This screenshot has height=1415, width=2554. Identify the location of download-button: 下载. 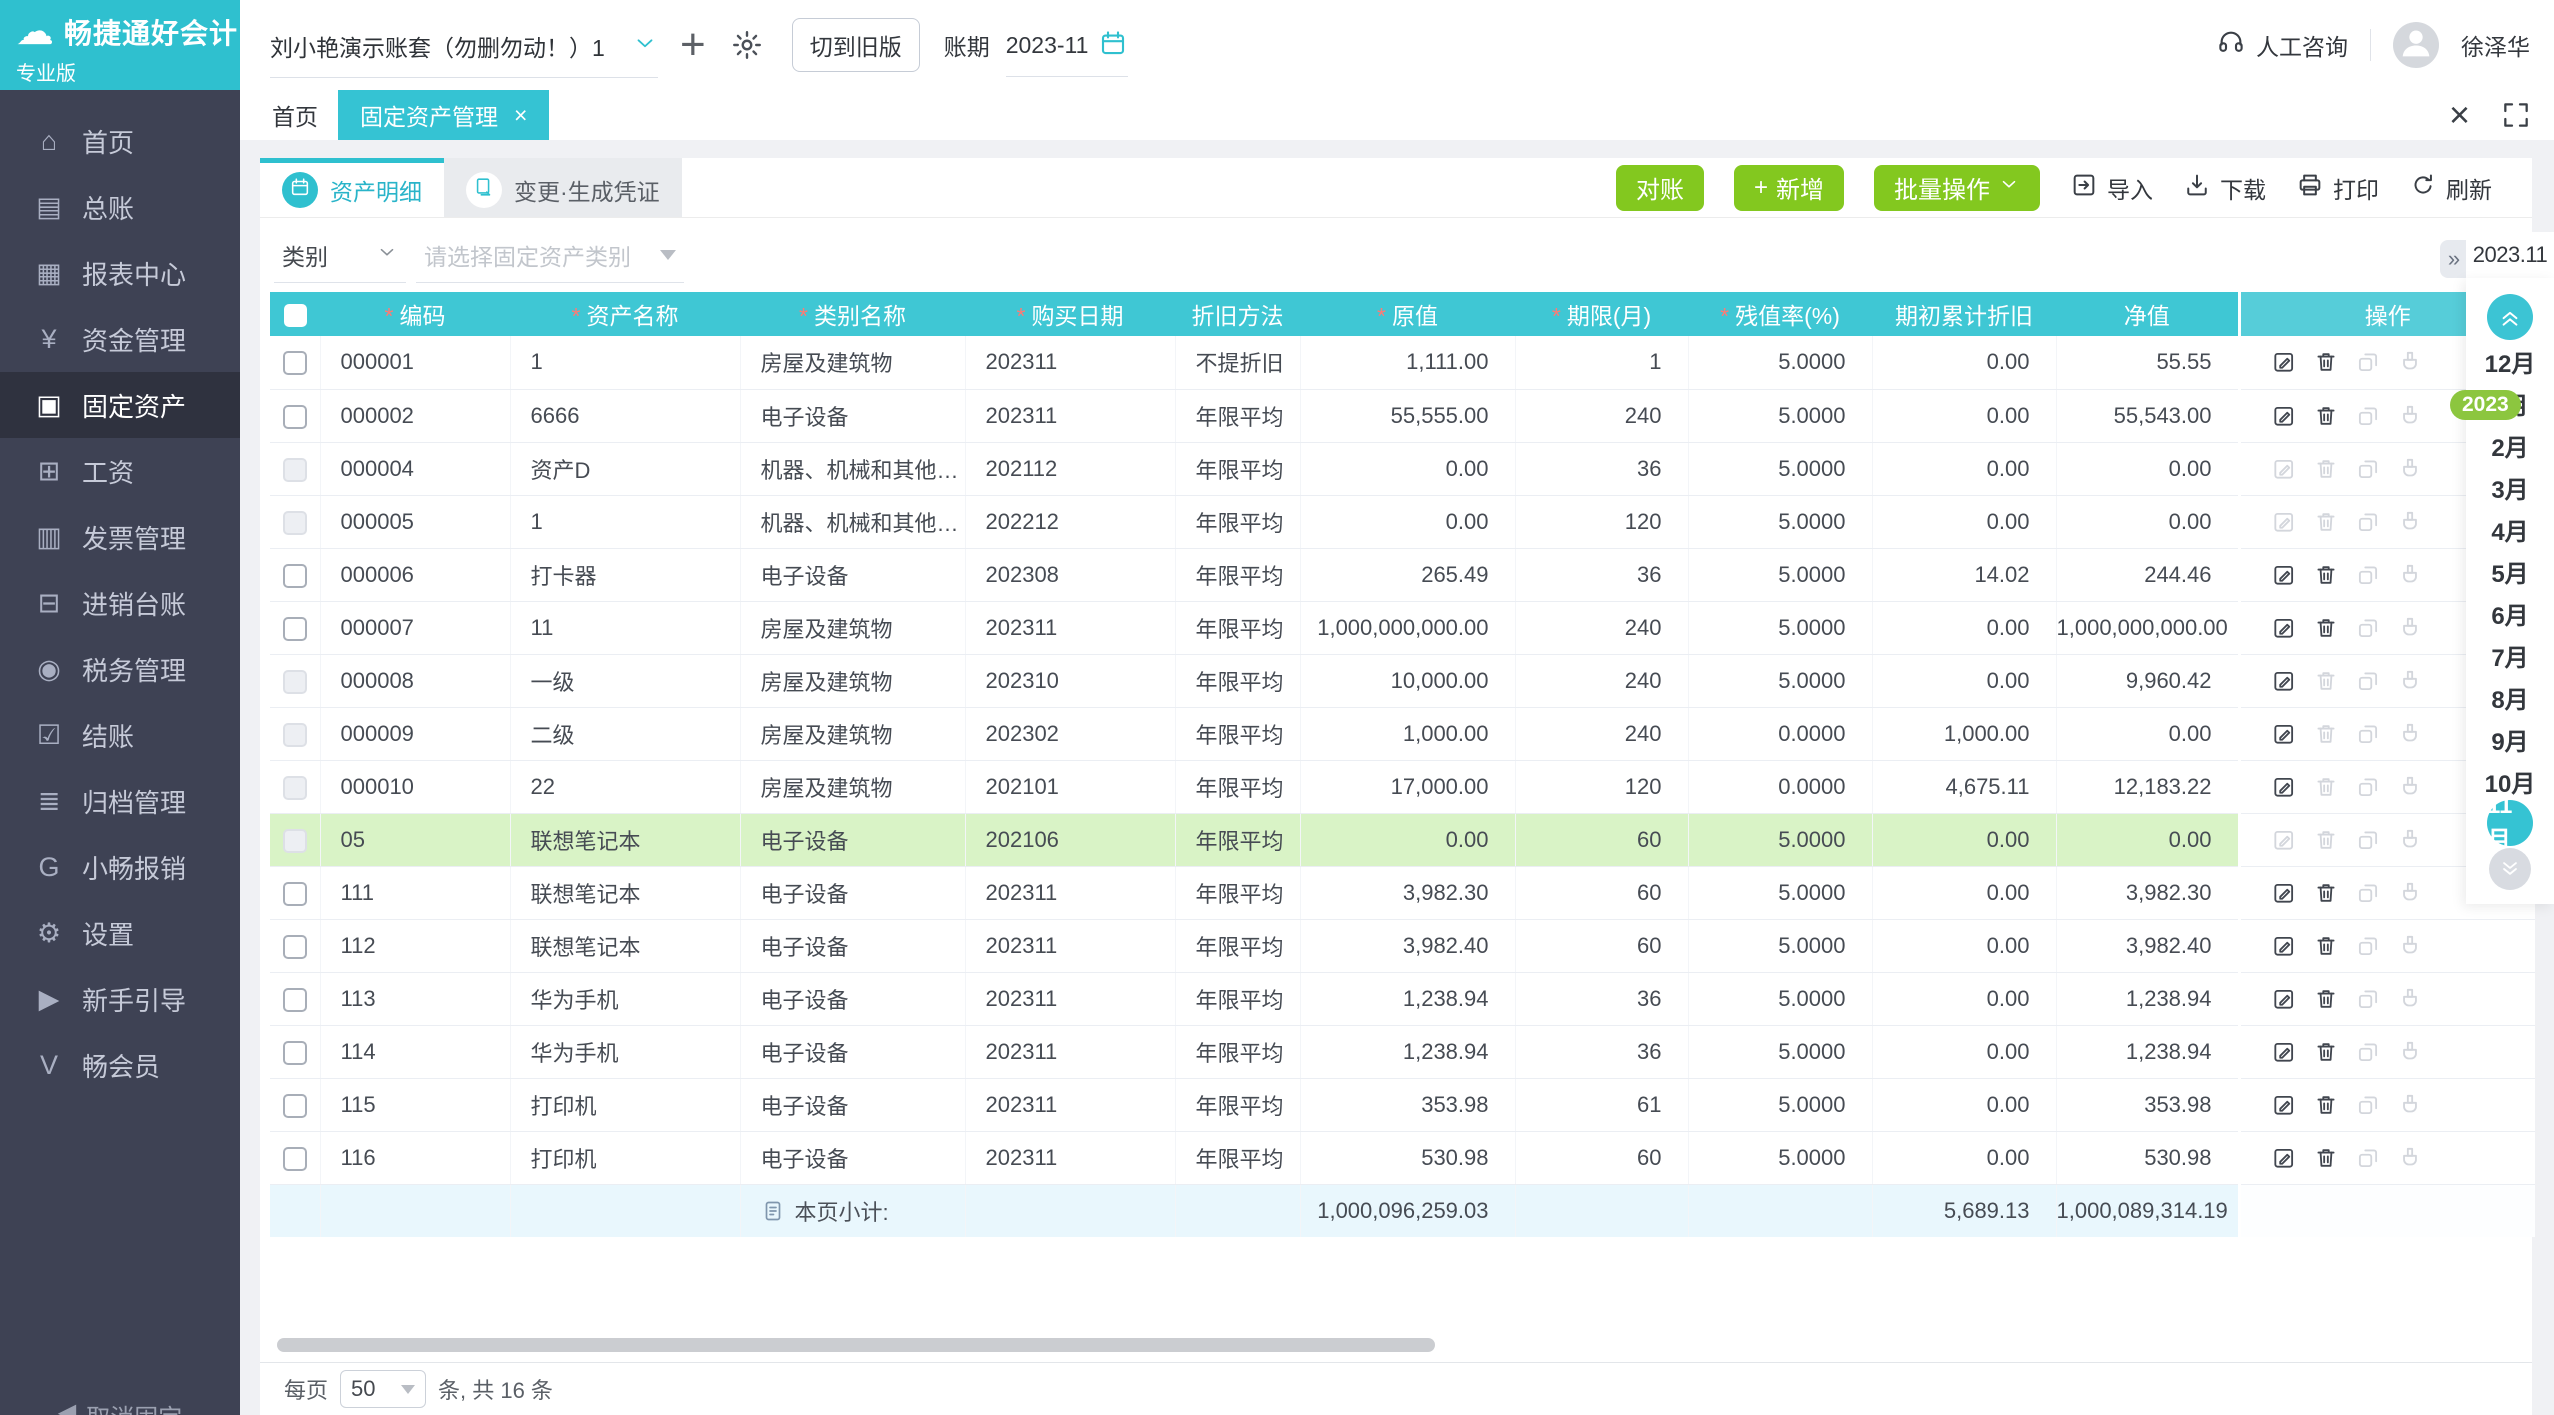
(2224, 188).